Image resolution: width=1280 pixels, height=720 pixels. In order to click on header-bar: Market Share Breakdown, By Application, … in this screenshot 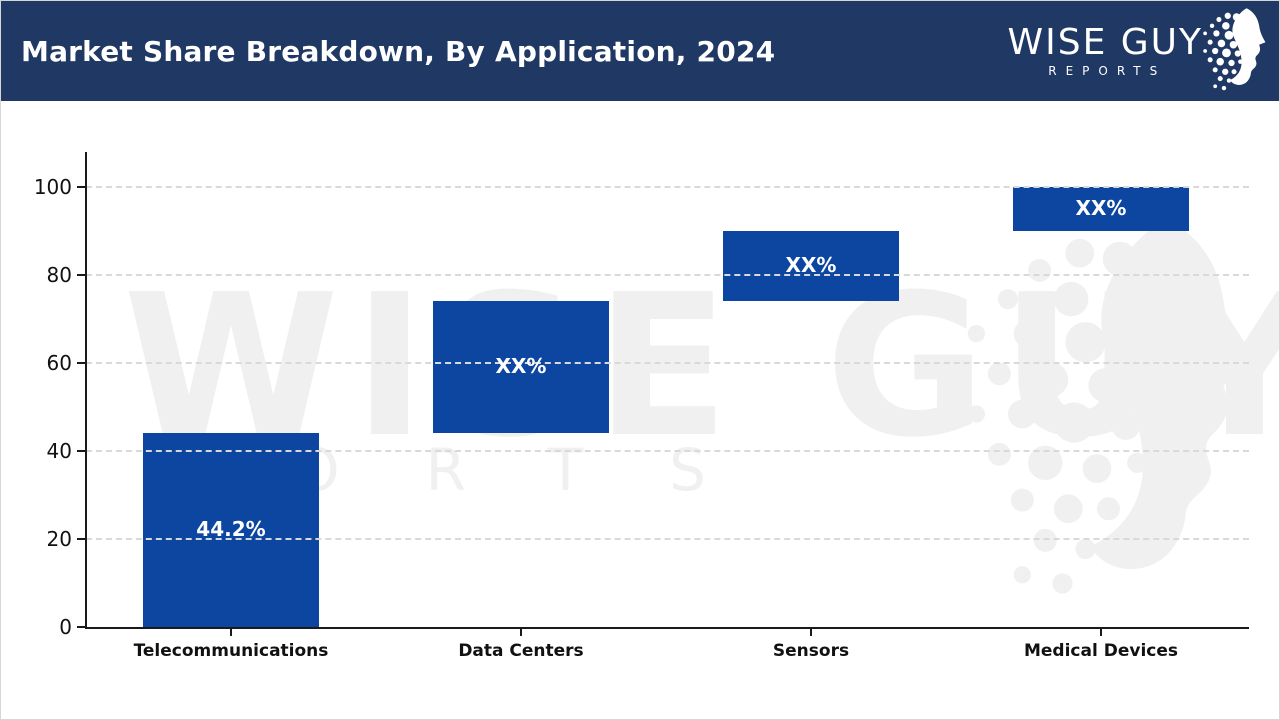, I will do `click(640, 51)`.